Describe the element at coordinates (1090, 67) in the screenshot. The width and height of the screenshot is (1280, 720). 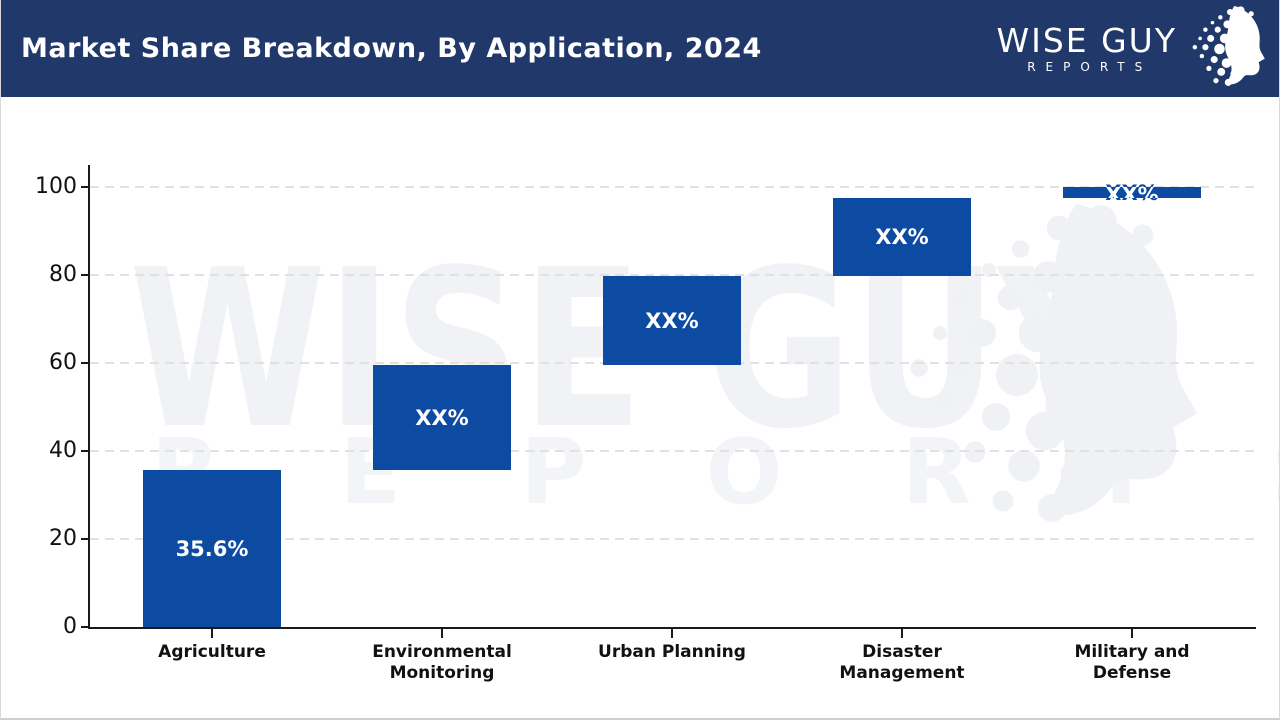
I see `brand-subname: REPORTS` at that location.